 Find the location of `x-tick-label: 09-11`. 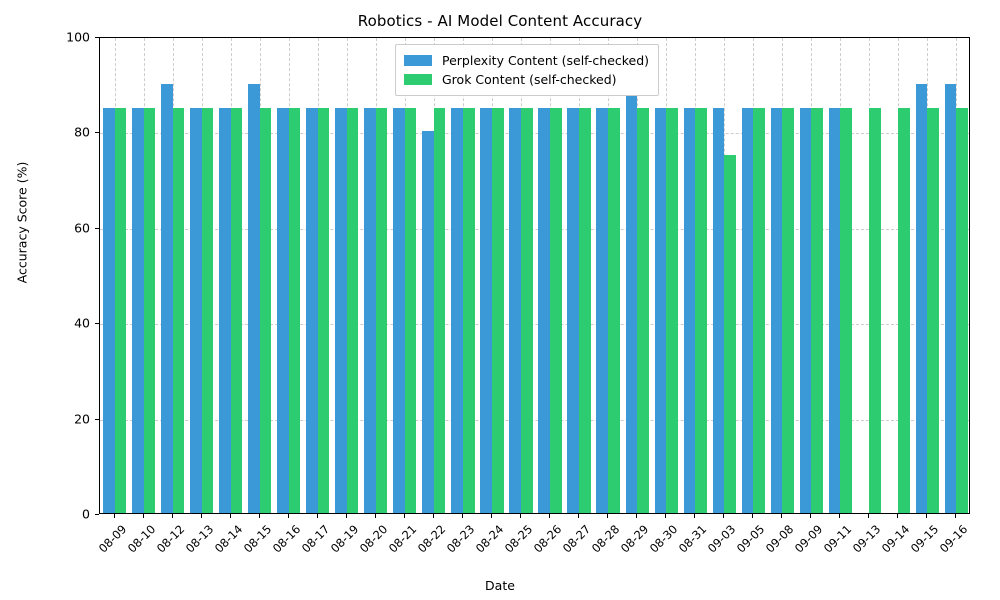

x-tick-label: 09-11 is located at coordinates (838, 539).